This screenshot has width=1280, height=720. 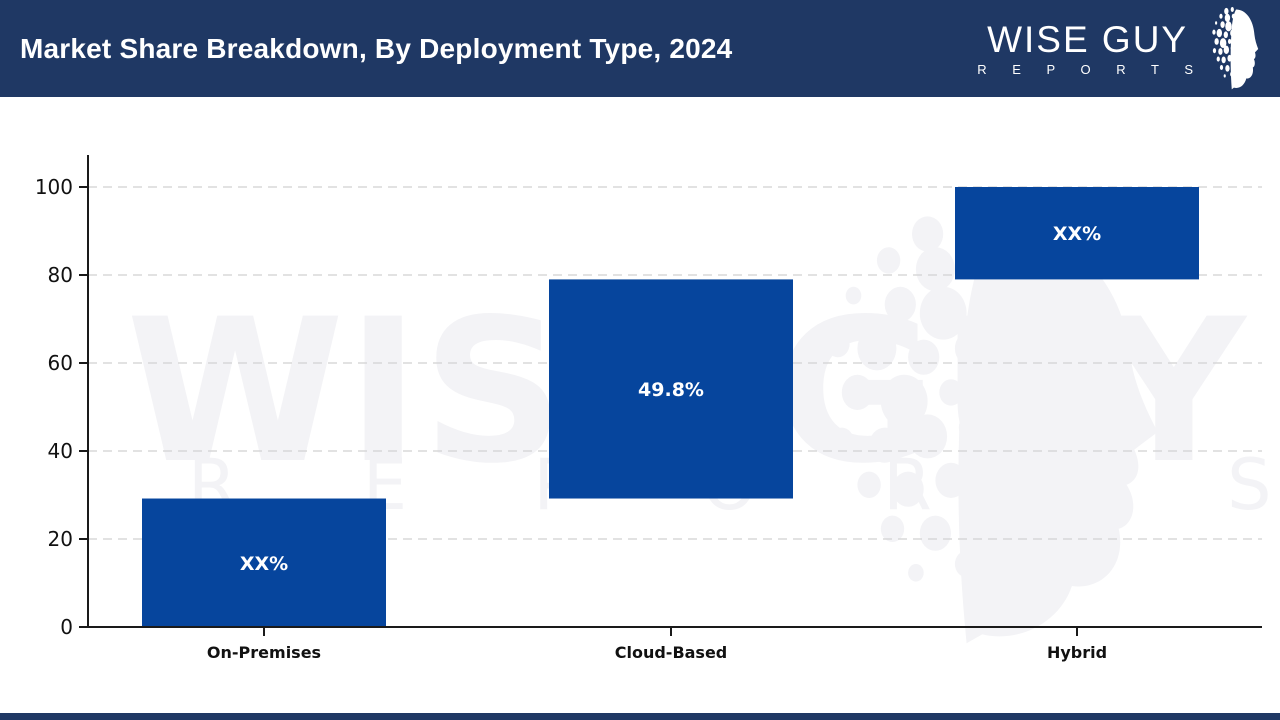 What do you see at coordinates (60, 363) in the screenshot?
I see `y-tick-label: 60` at bounding box center [60, 363].